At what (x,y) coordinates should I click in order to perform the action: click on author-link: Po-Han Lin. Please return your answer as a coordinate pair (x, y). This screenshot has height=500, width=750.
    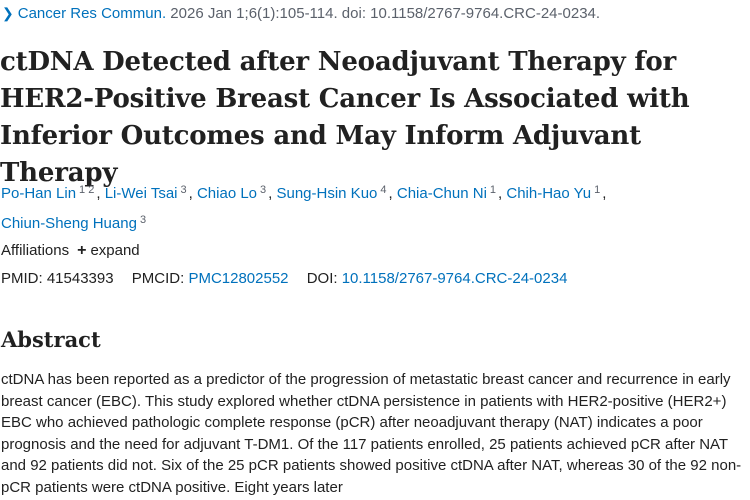
    Looking at the image, I should click on (39, 193).